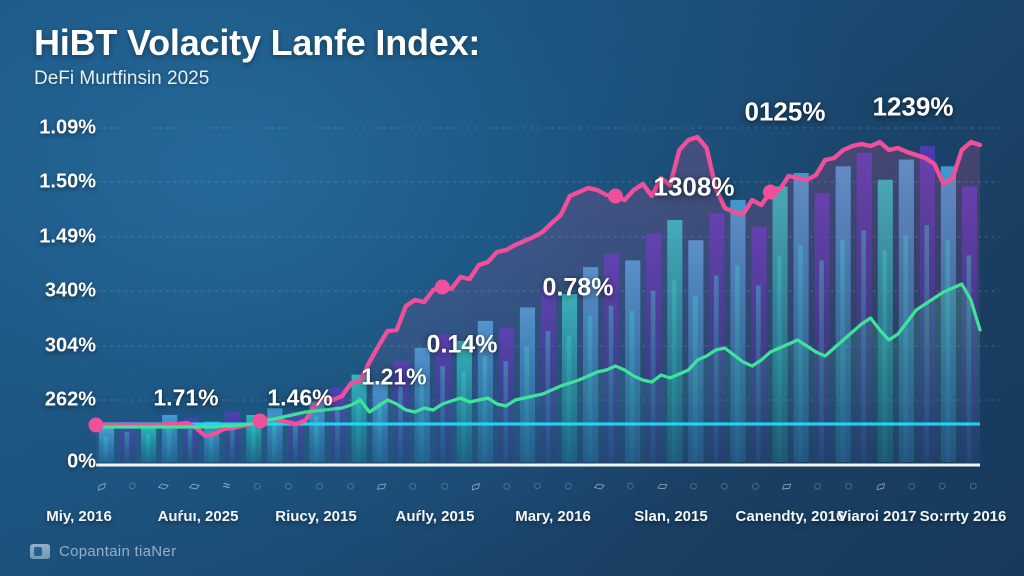  What do you see at coordinates (671, 516) in the screenshot?
I see `x-axis-tick-label: Slan, 2015` at bounding box center [671, 516].